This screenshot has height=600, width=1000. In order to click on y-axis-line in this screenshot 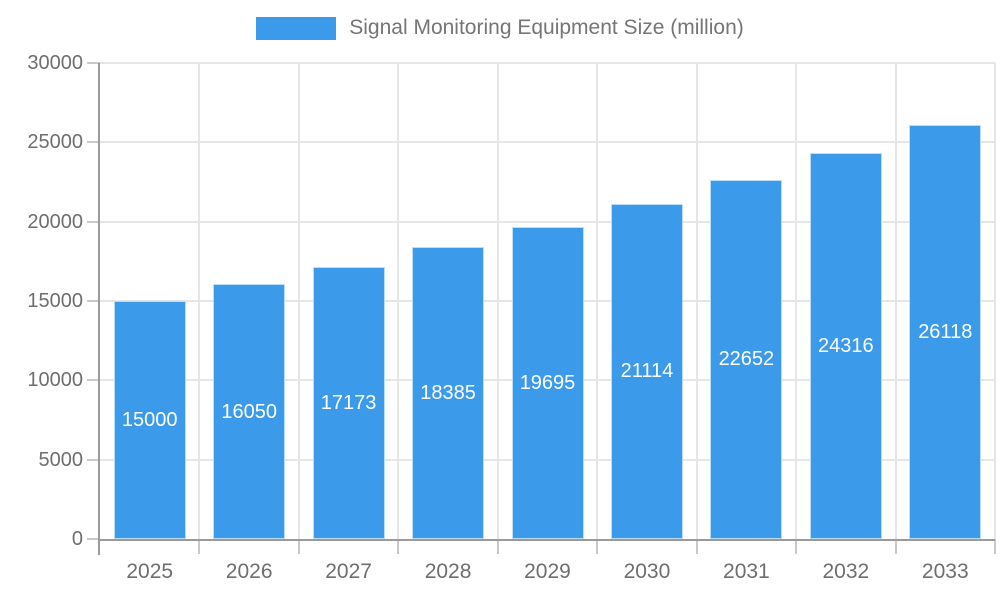, I will do `click(99, 309)`.